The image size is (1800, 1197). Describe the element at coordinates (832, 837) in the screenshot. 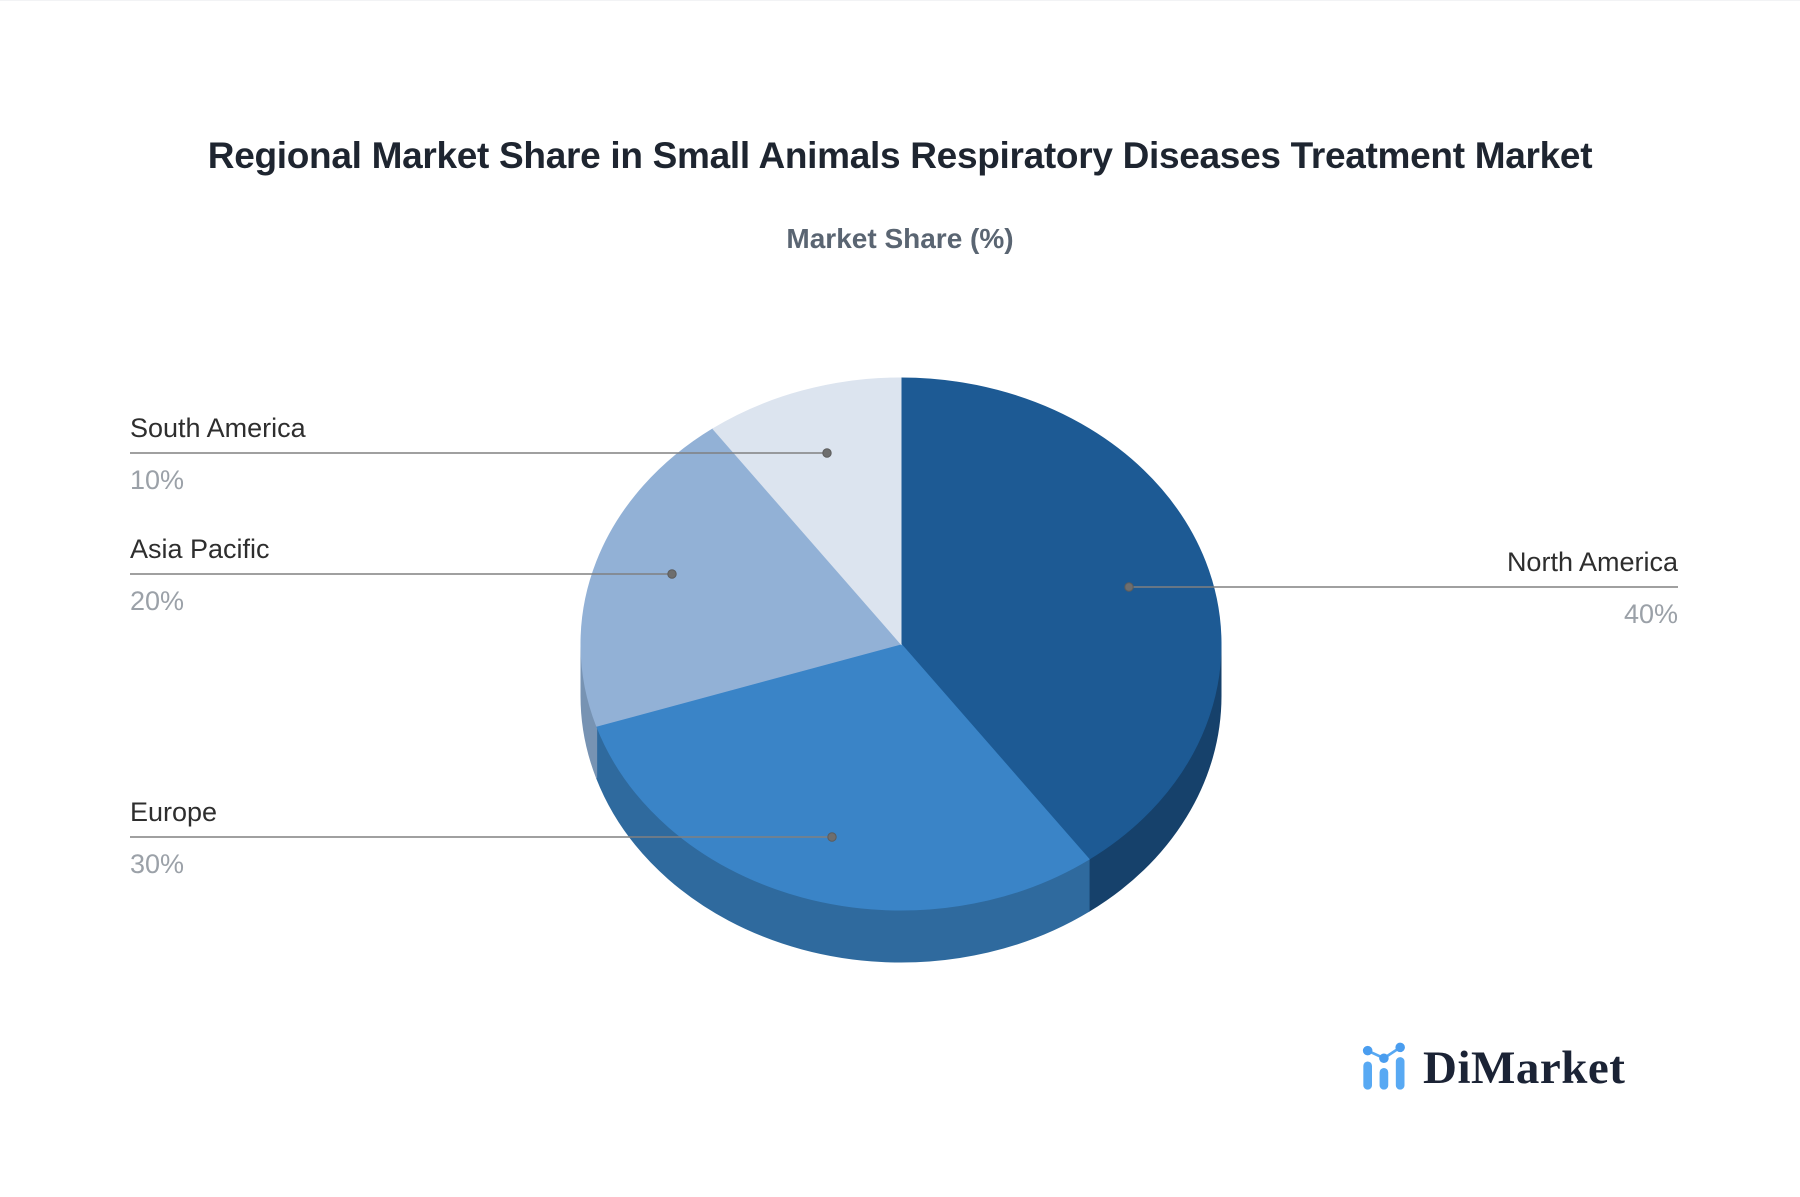

I see `leader-dot-europe` at that location.